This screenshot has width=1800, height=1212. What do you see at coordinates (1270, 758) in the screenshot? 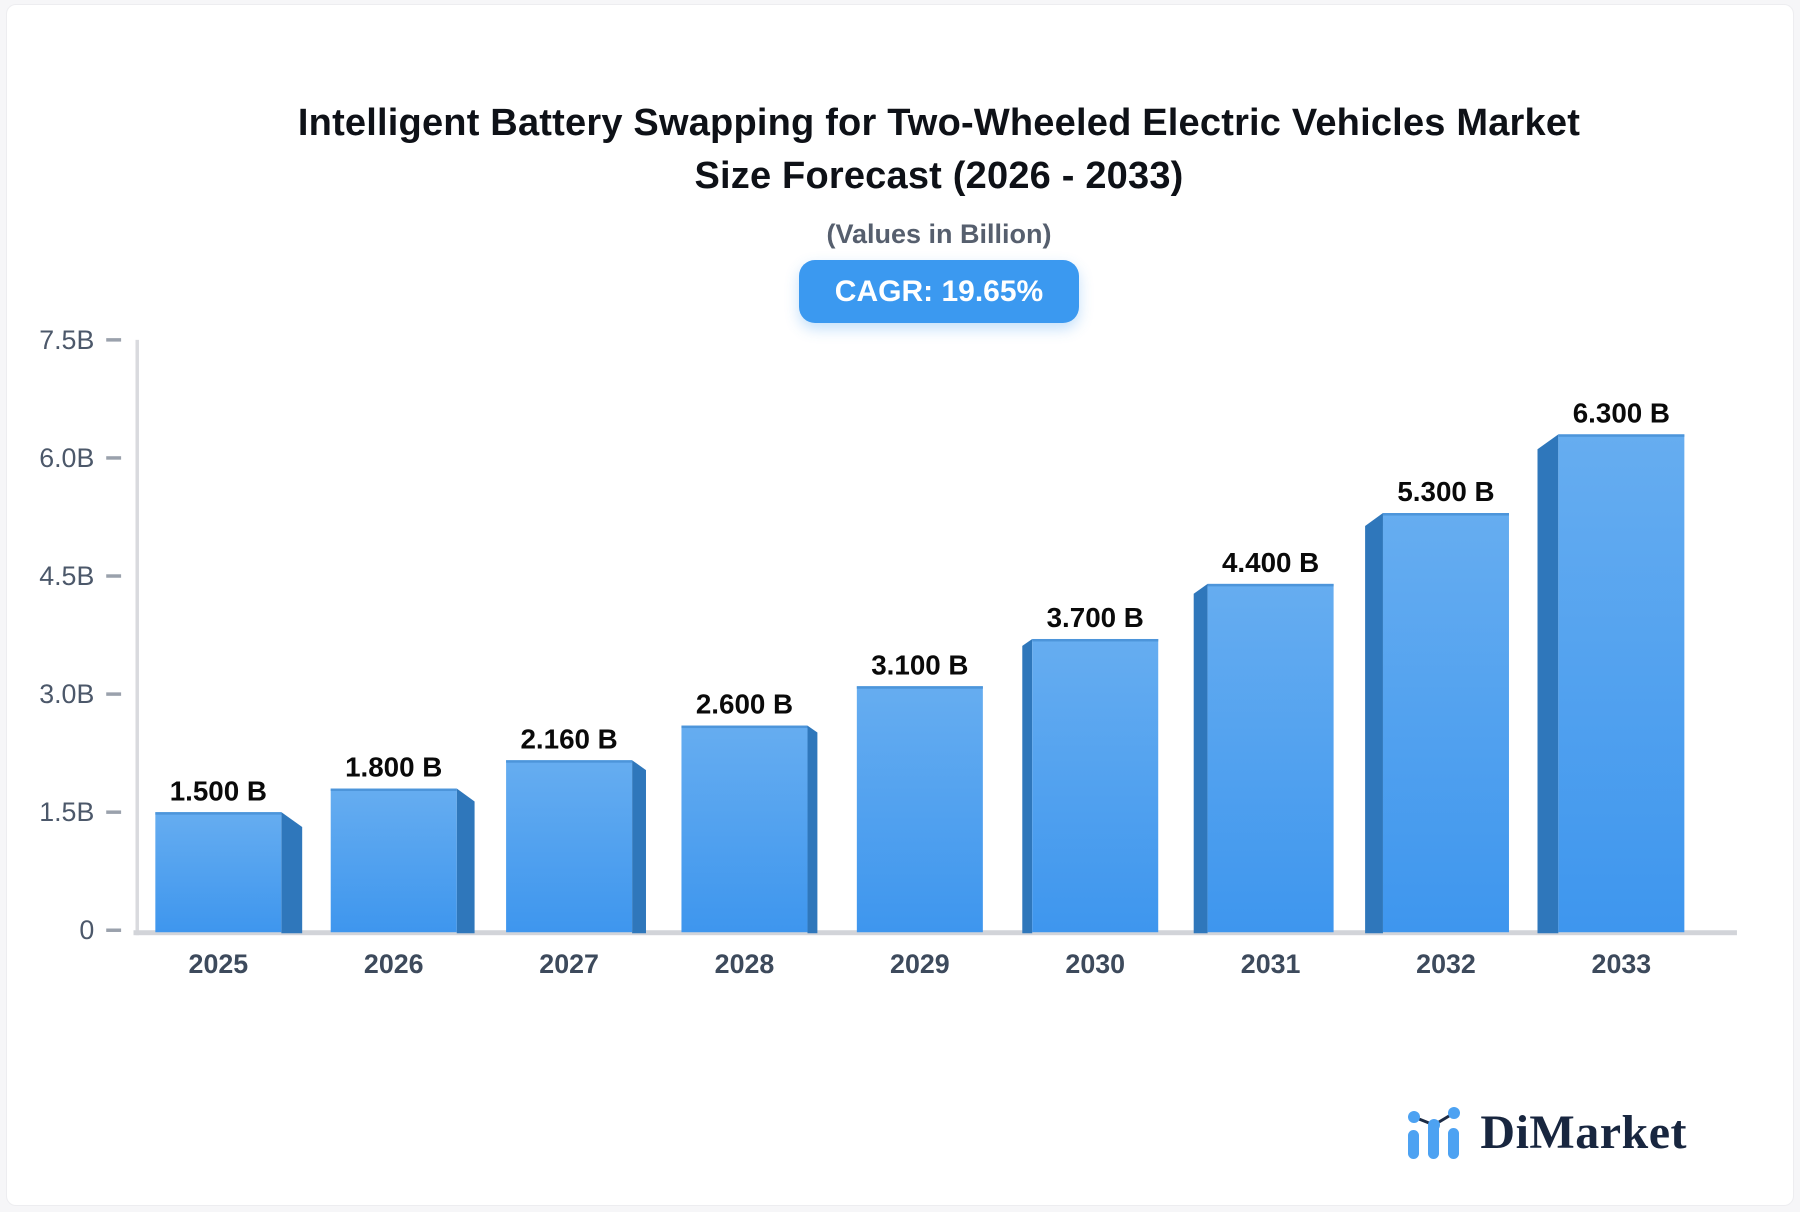
I see `bar-2031` at bounding box center [1270, 758].